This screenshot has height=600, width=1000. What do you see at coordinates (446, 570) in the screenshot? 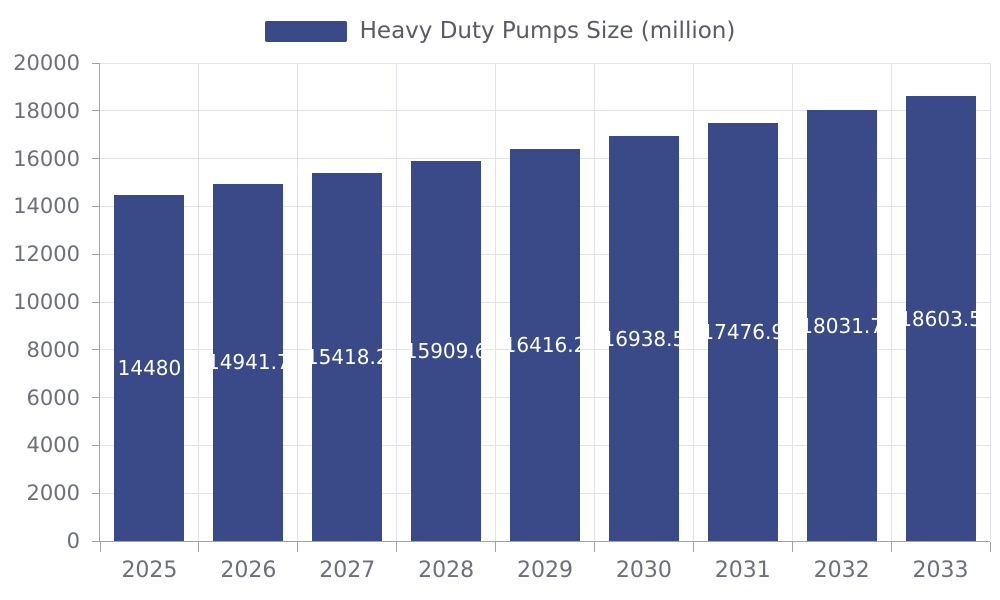
I see `x-tick-label: 2028` at bounding box center [446, 570].